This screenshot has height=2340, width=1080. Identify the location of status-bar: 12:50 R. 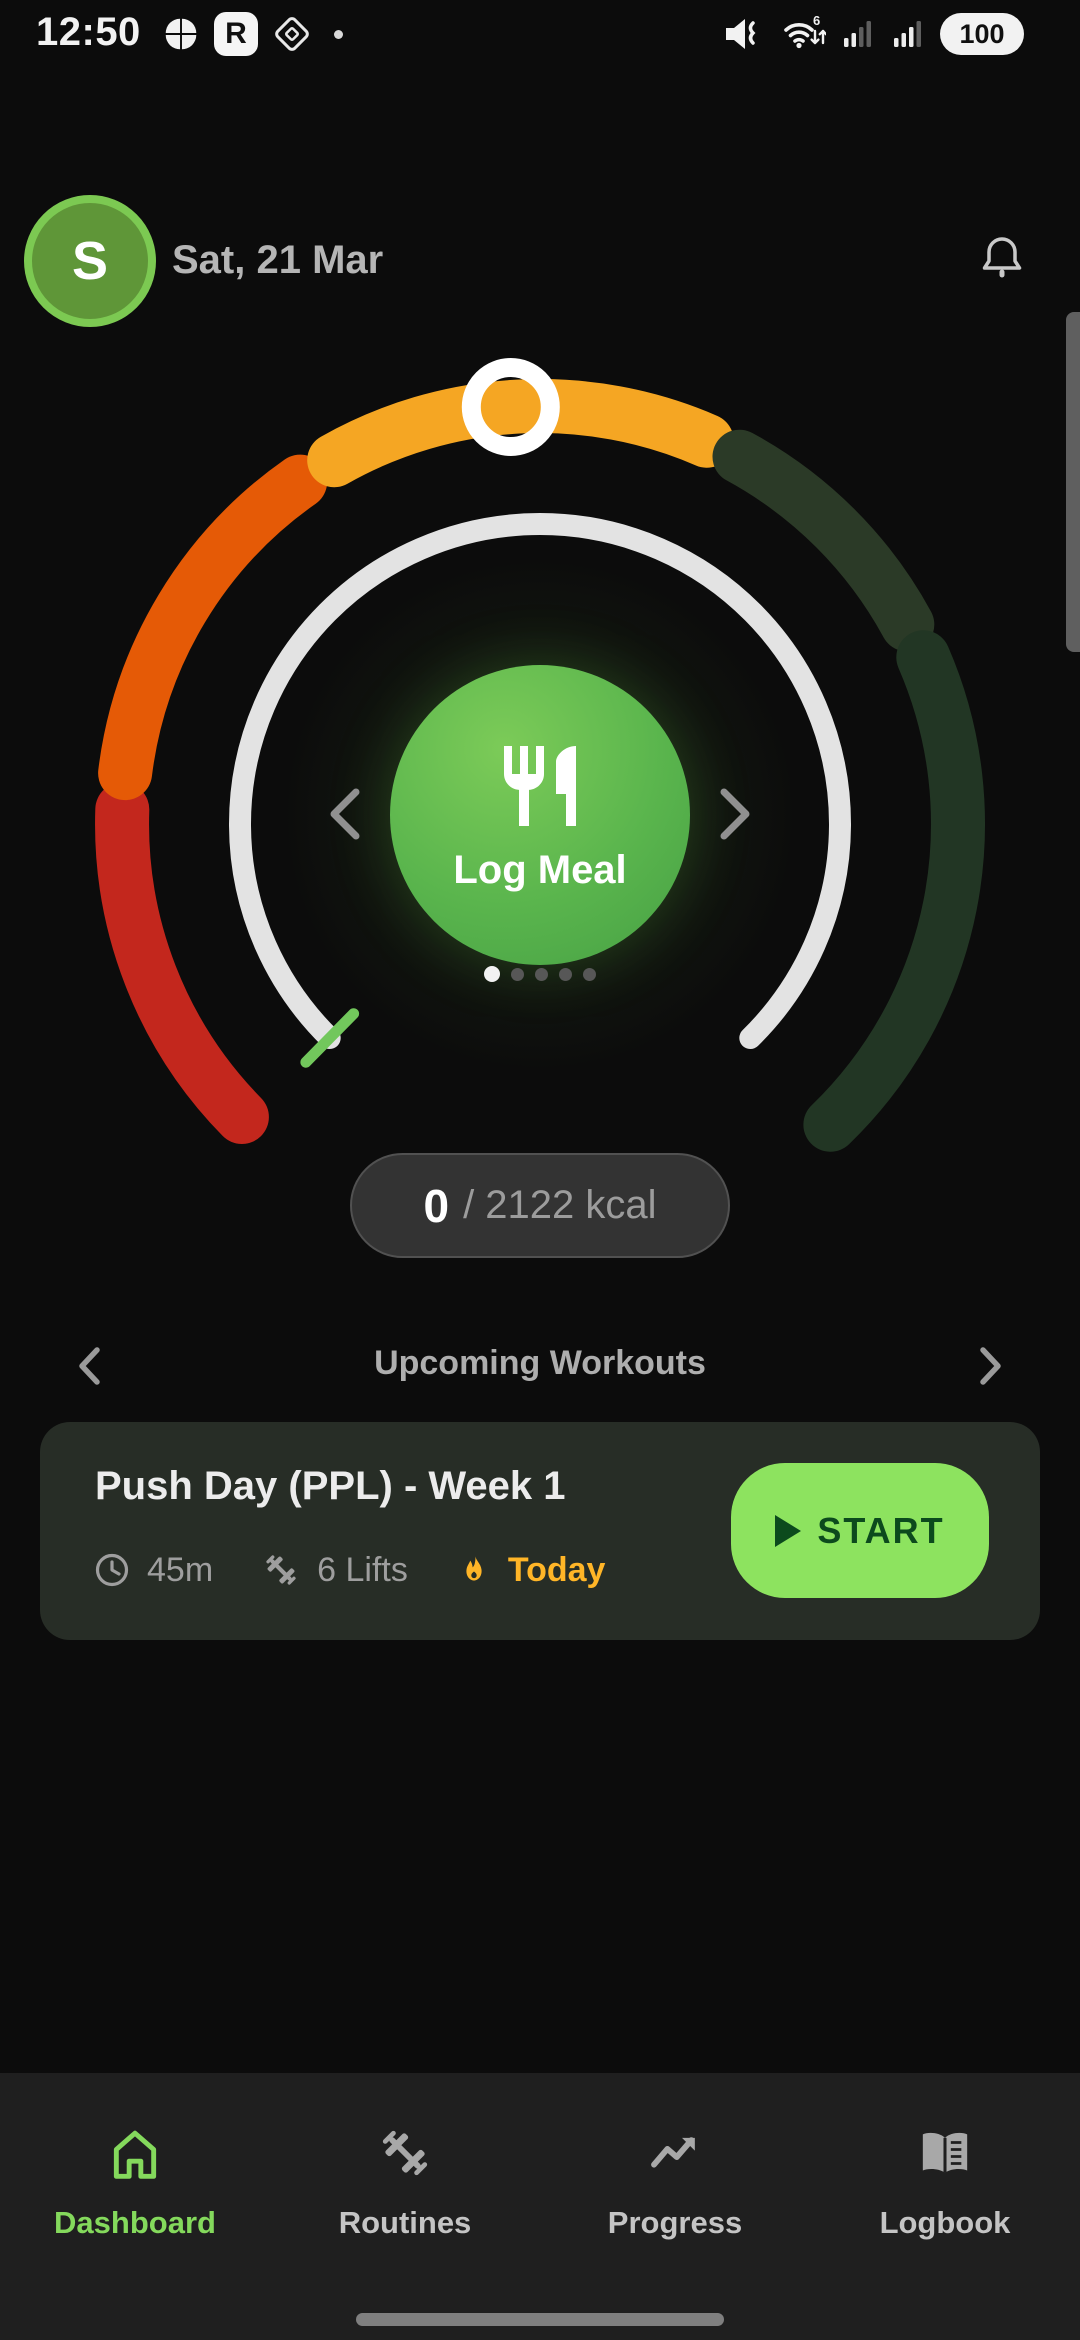
(540, 36).